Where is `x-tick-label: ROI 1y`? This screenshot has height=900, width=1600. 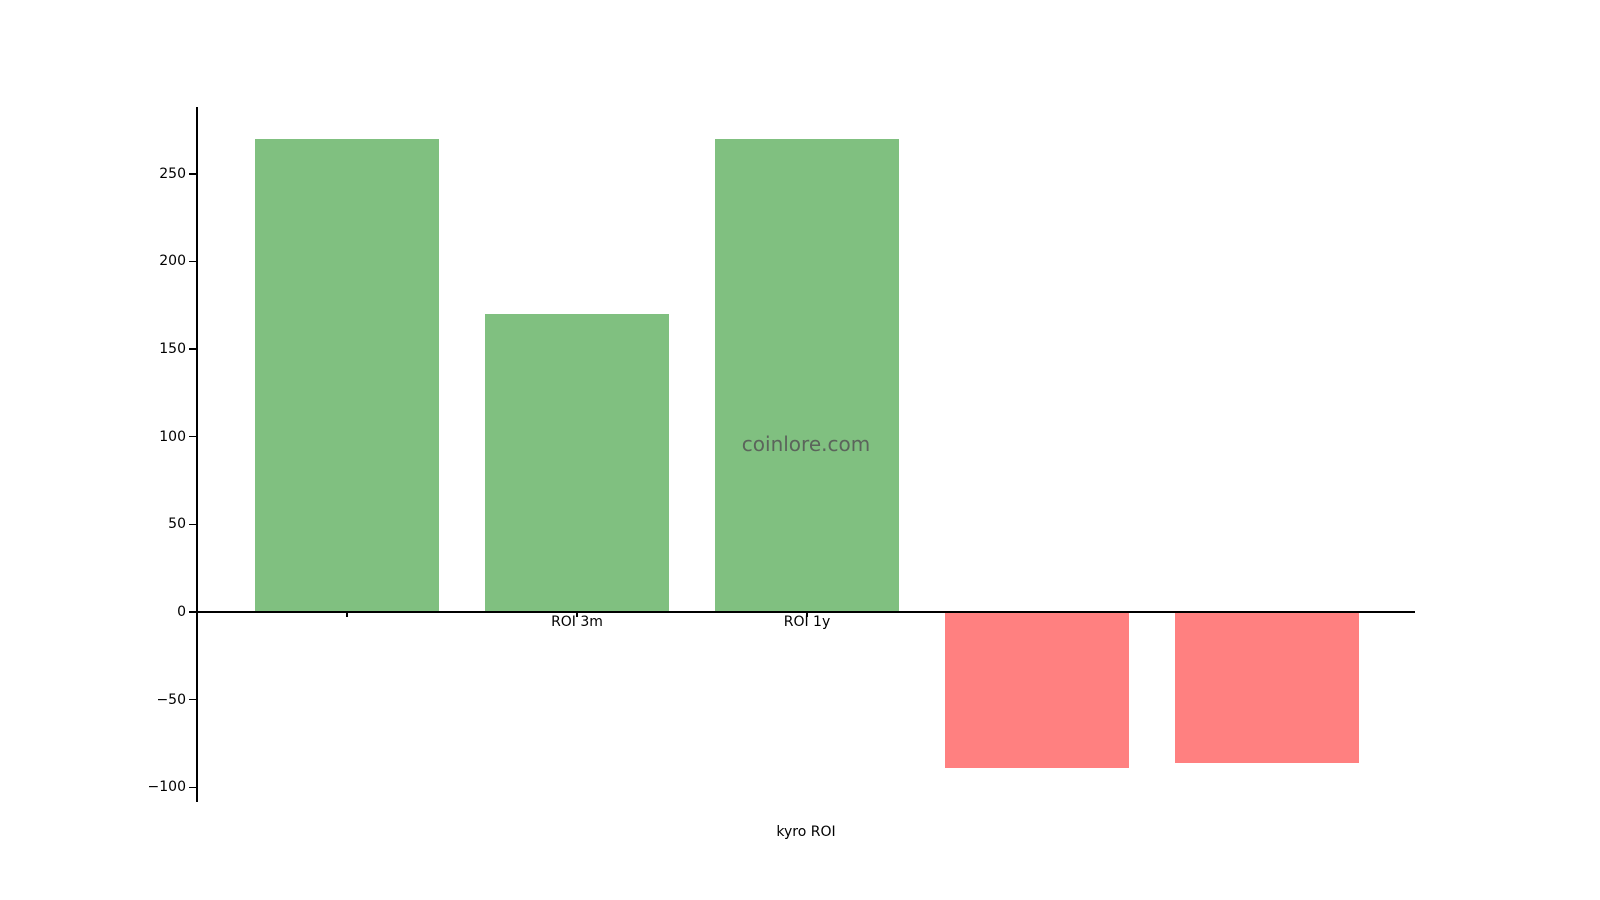
x-tick-label: ROI 1y is located at coordinates (807, 622).